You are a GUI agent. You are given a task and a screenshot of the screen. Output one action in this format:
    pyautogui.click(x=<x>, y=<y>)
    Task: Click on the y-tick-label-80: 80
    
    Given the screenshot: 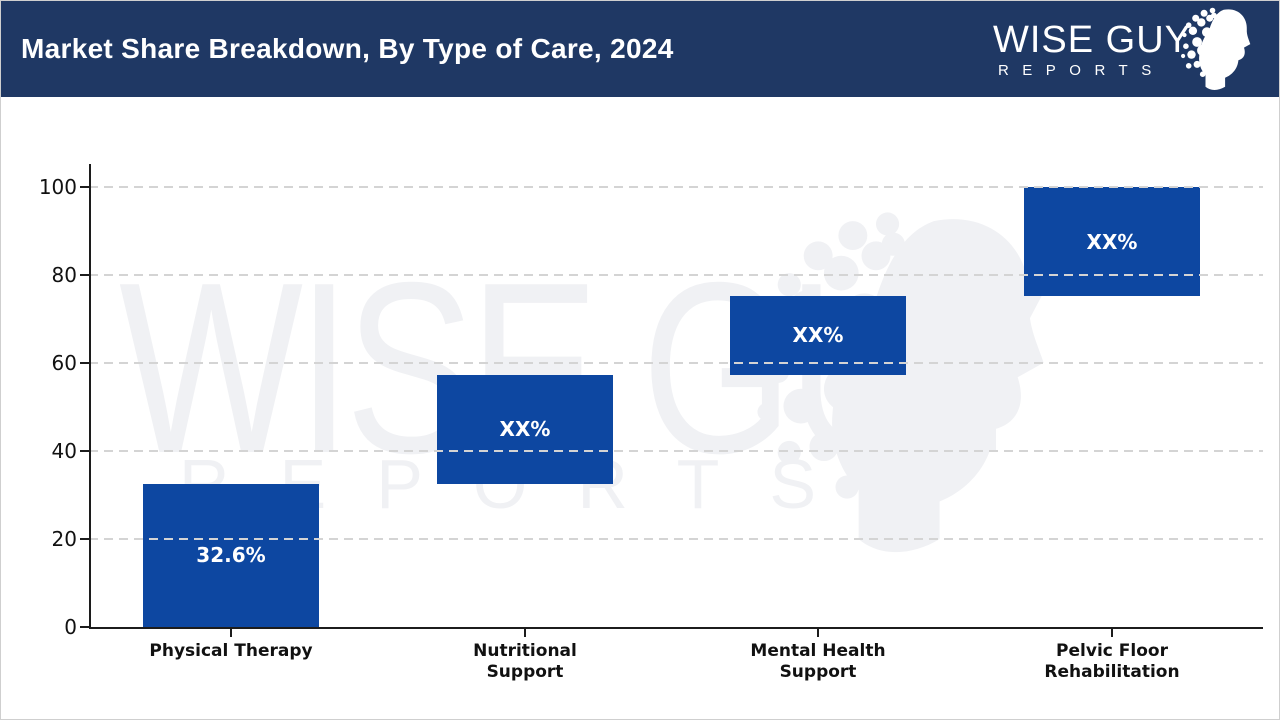 What is the action you would take?
    pyautogui.click(x=64, y=275)
    